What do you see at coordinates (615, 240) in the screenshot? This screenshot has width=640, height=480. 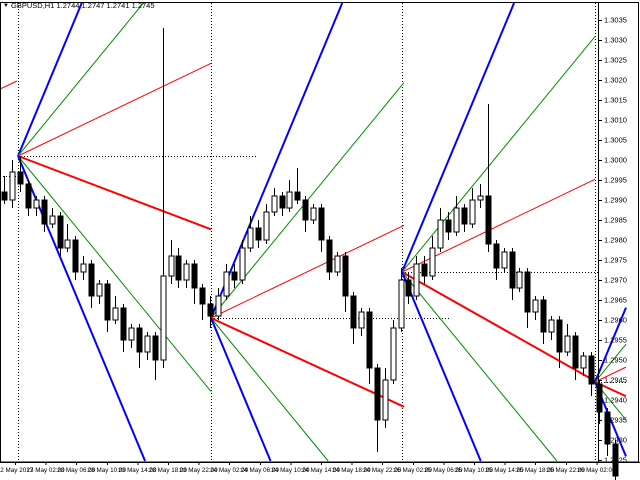 I see `price-label: 1.2980` at bounding box center [615, 240].